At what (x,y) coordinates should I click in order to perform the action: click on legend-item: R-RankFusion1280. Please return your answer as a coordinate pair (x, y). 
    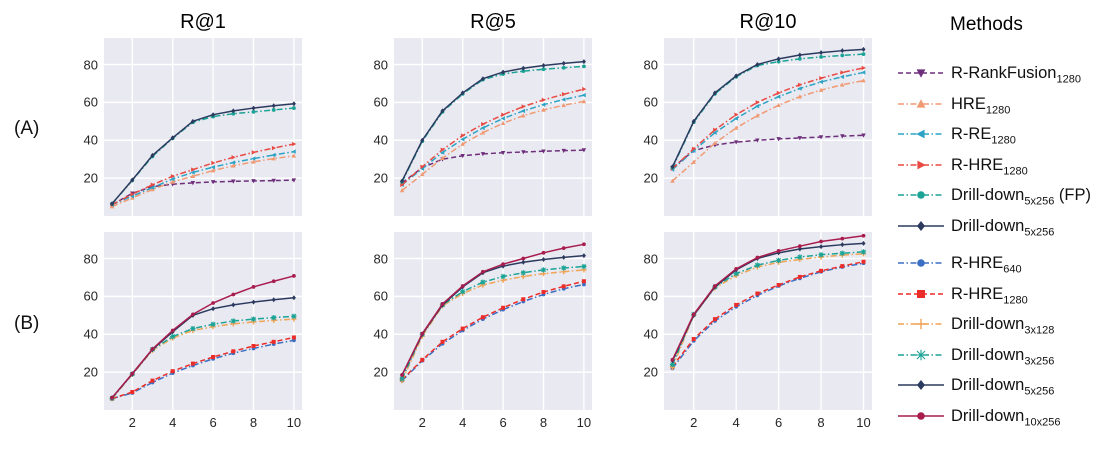
    Looking at the image, I should click on (1006, 73).